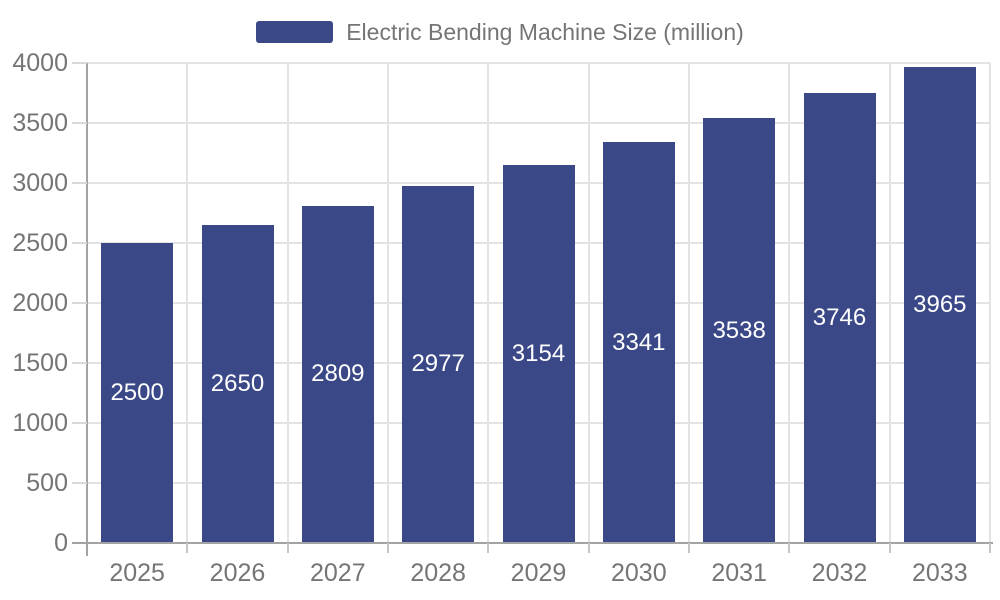  Describe the element at coordinates (438, 573) in the screenshot. I see `x-axis-tick-label: 2028` at that location.